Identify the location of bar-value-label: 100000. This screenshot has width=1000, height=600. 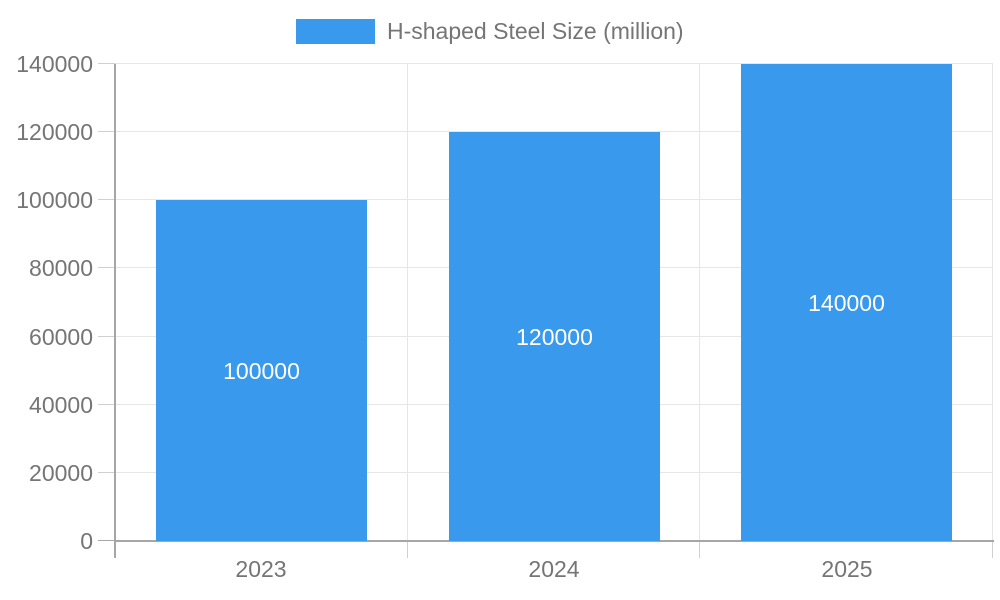
(261, 371).